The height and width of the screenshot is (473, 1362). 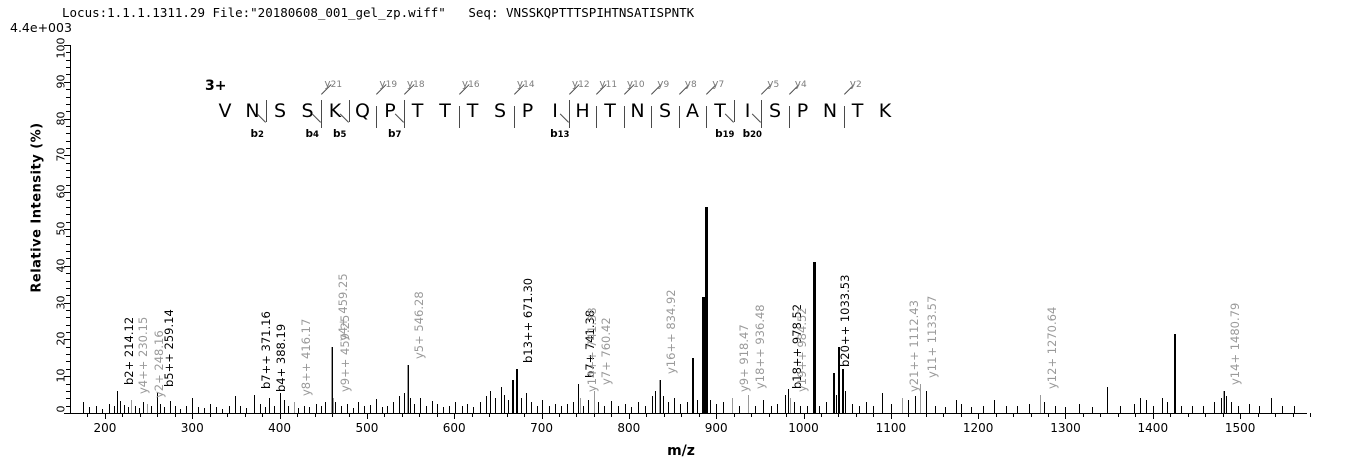 What do you see at coordinates (671, 331) in the screenshot?
I see `peak-annotation-label: y16++ 834.92` at bounding box center [671, 331].